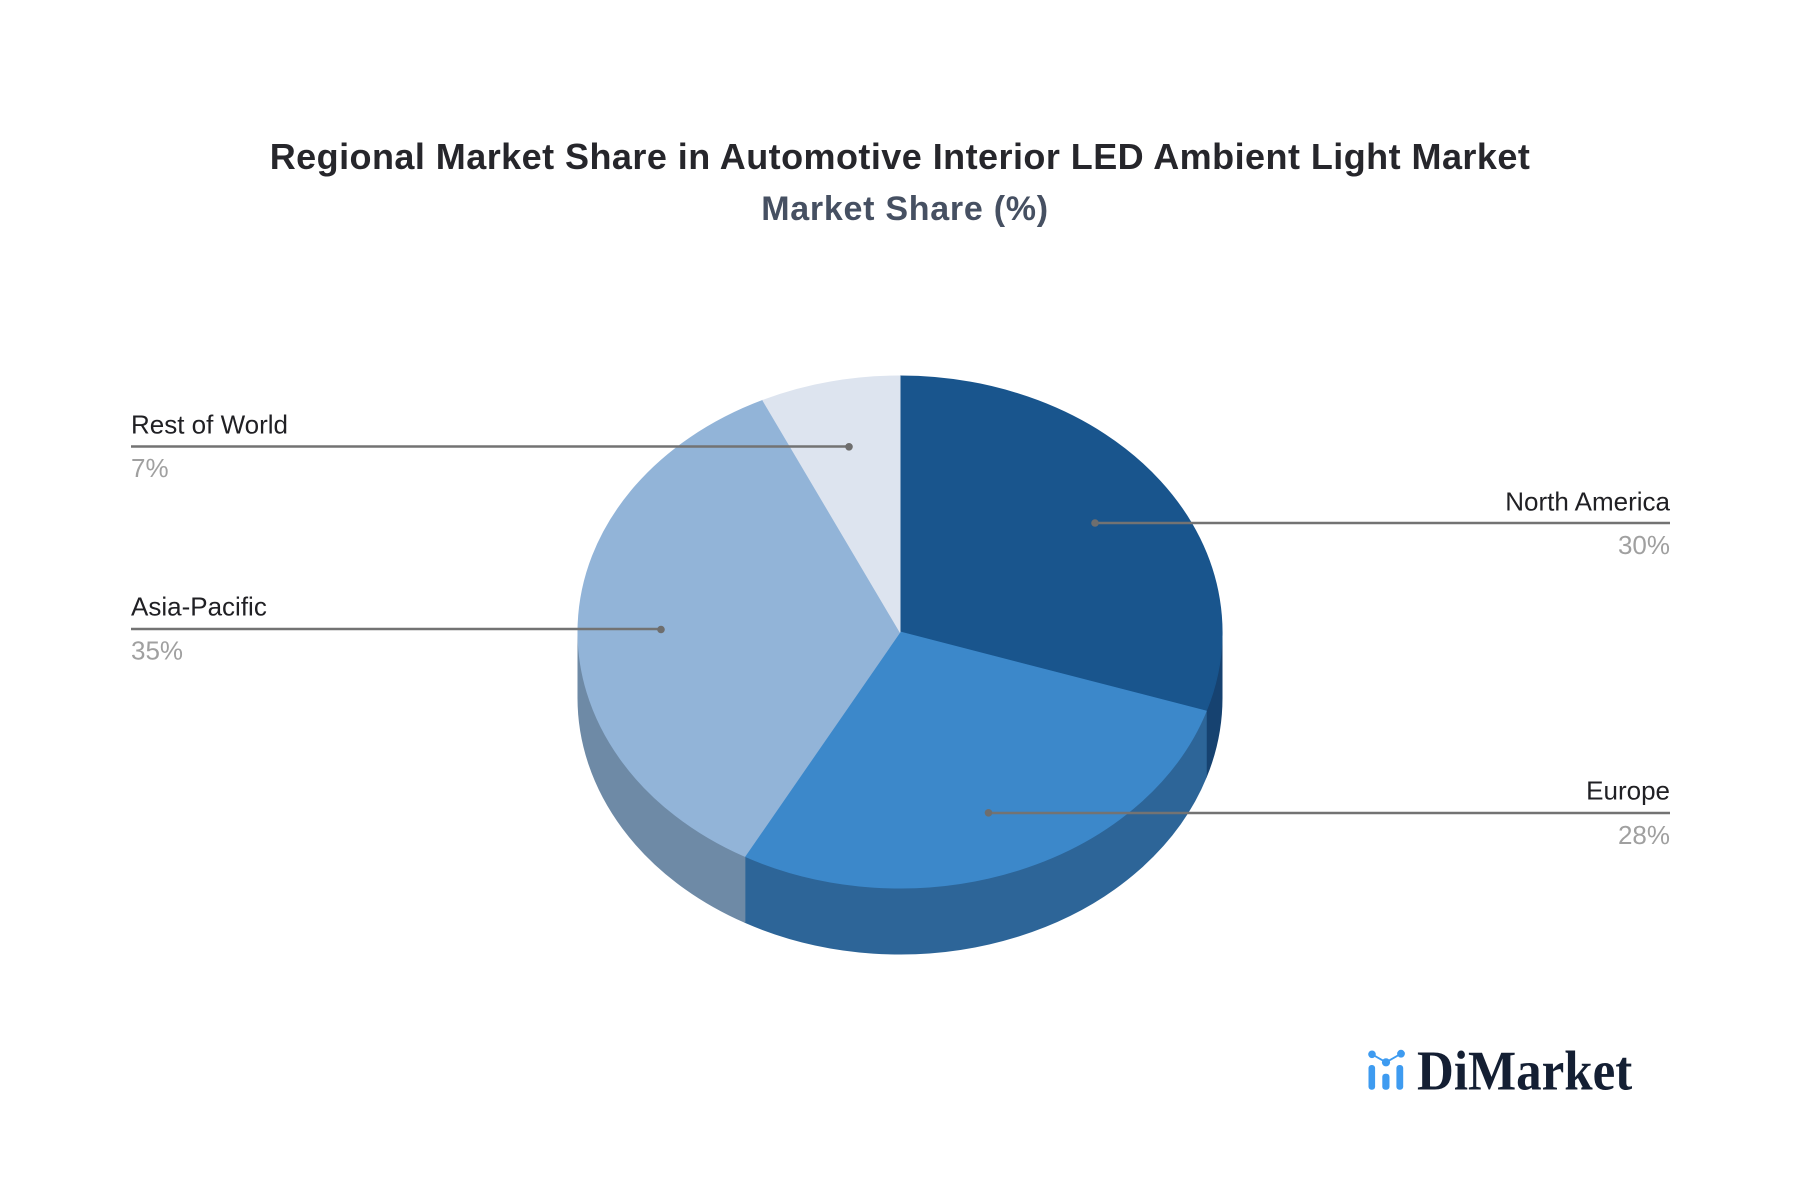  What do you see at coordinates (1644, 835) in the screenshot?
I see `svg-text: 28%` at bounding box center [1644, 835].